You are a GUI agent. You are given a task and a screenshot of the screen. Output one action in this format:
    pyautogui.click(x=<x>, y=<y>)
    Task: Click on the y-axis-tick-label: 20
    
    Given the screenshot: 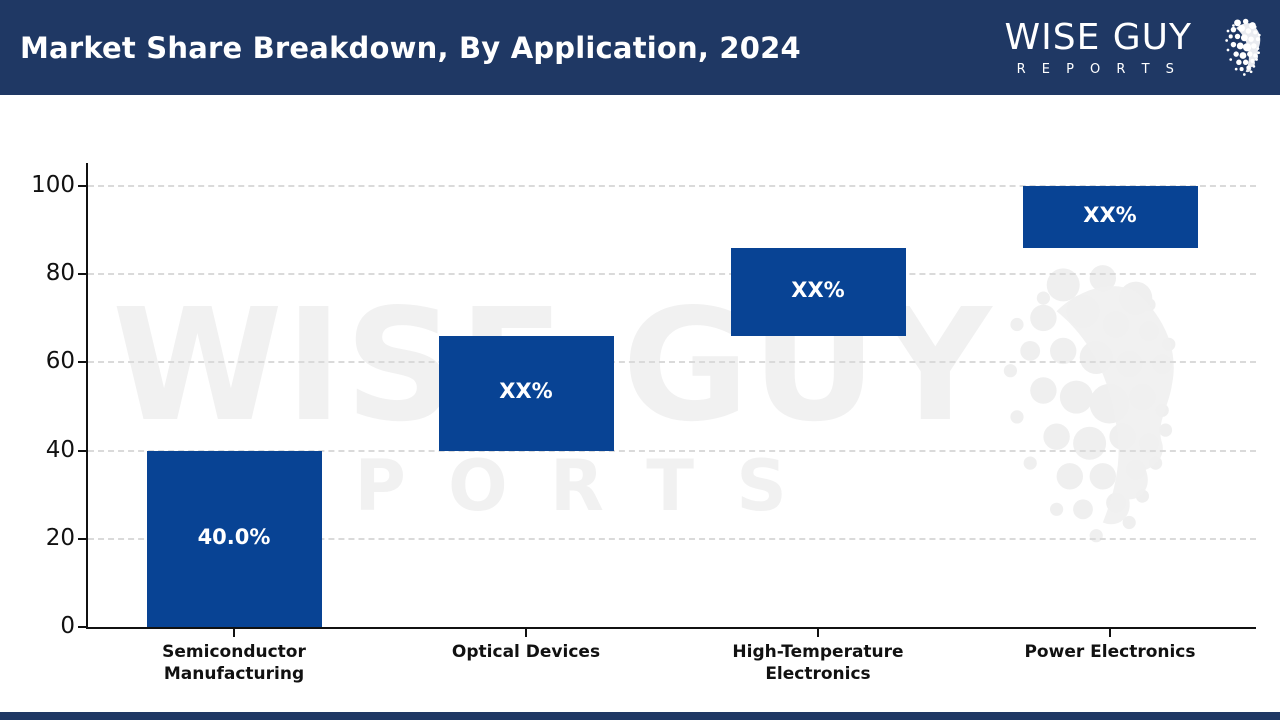 What is the action you would take?
    pyautogui.click(x=60, y=537)
    